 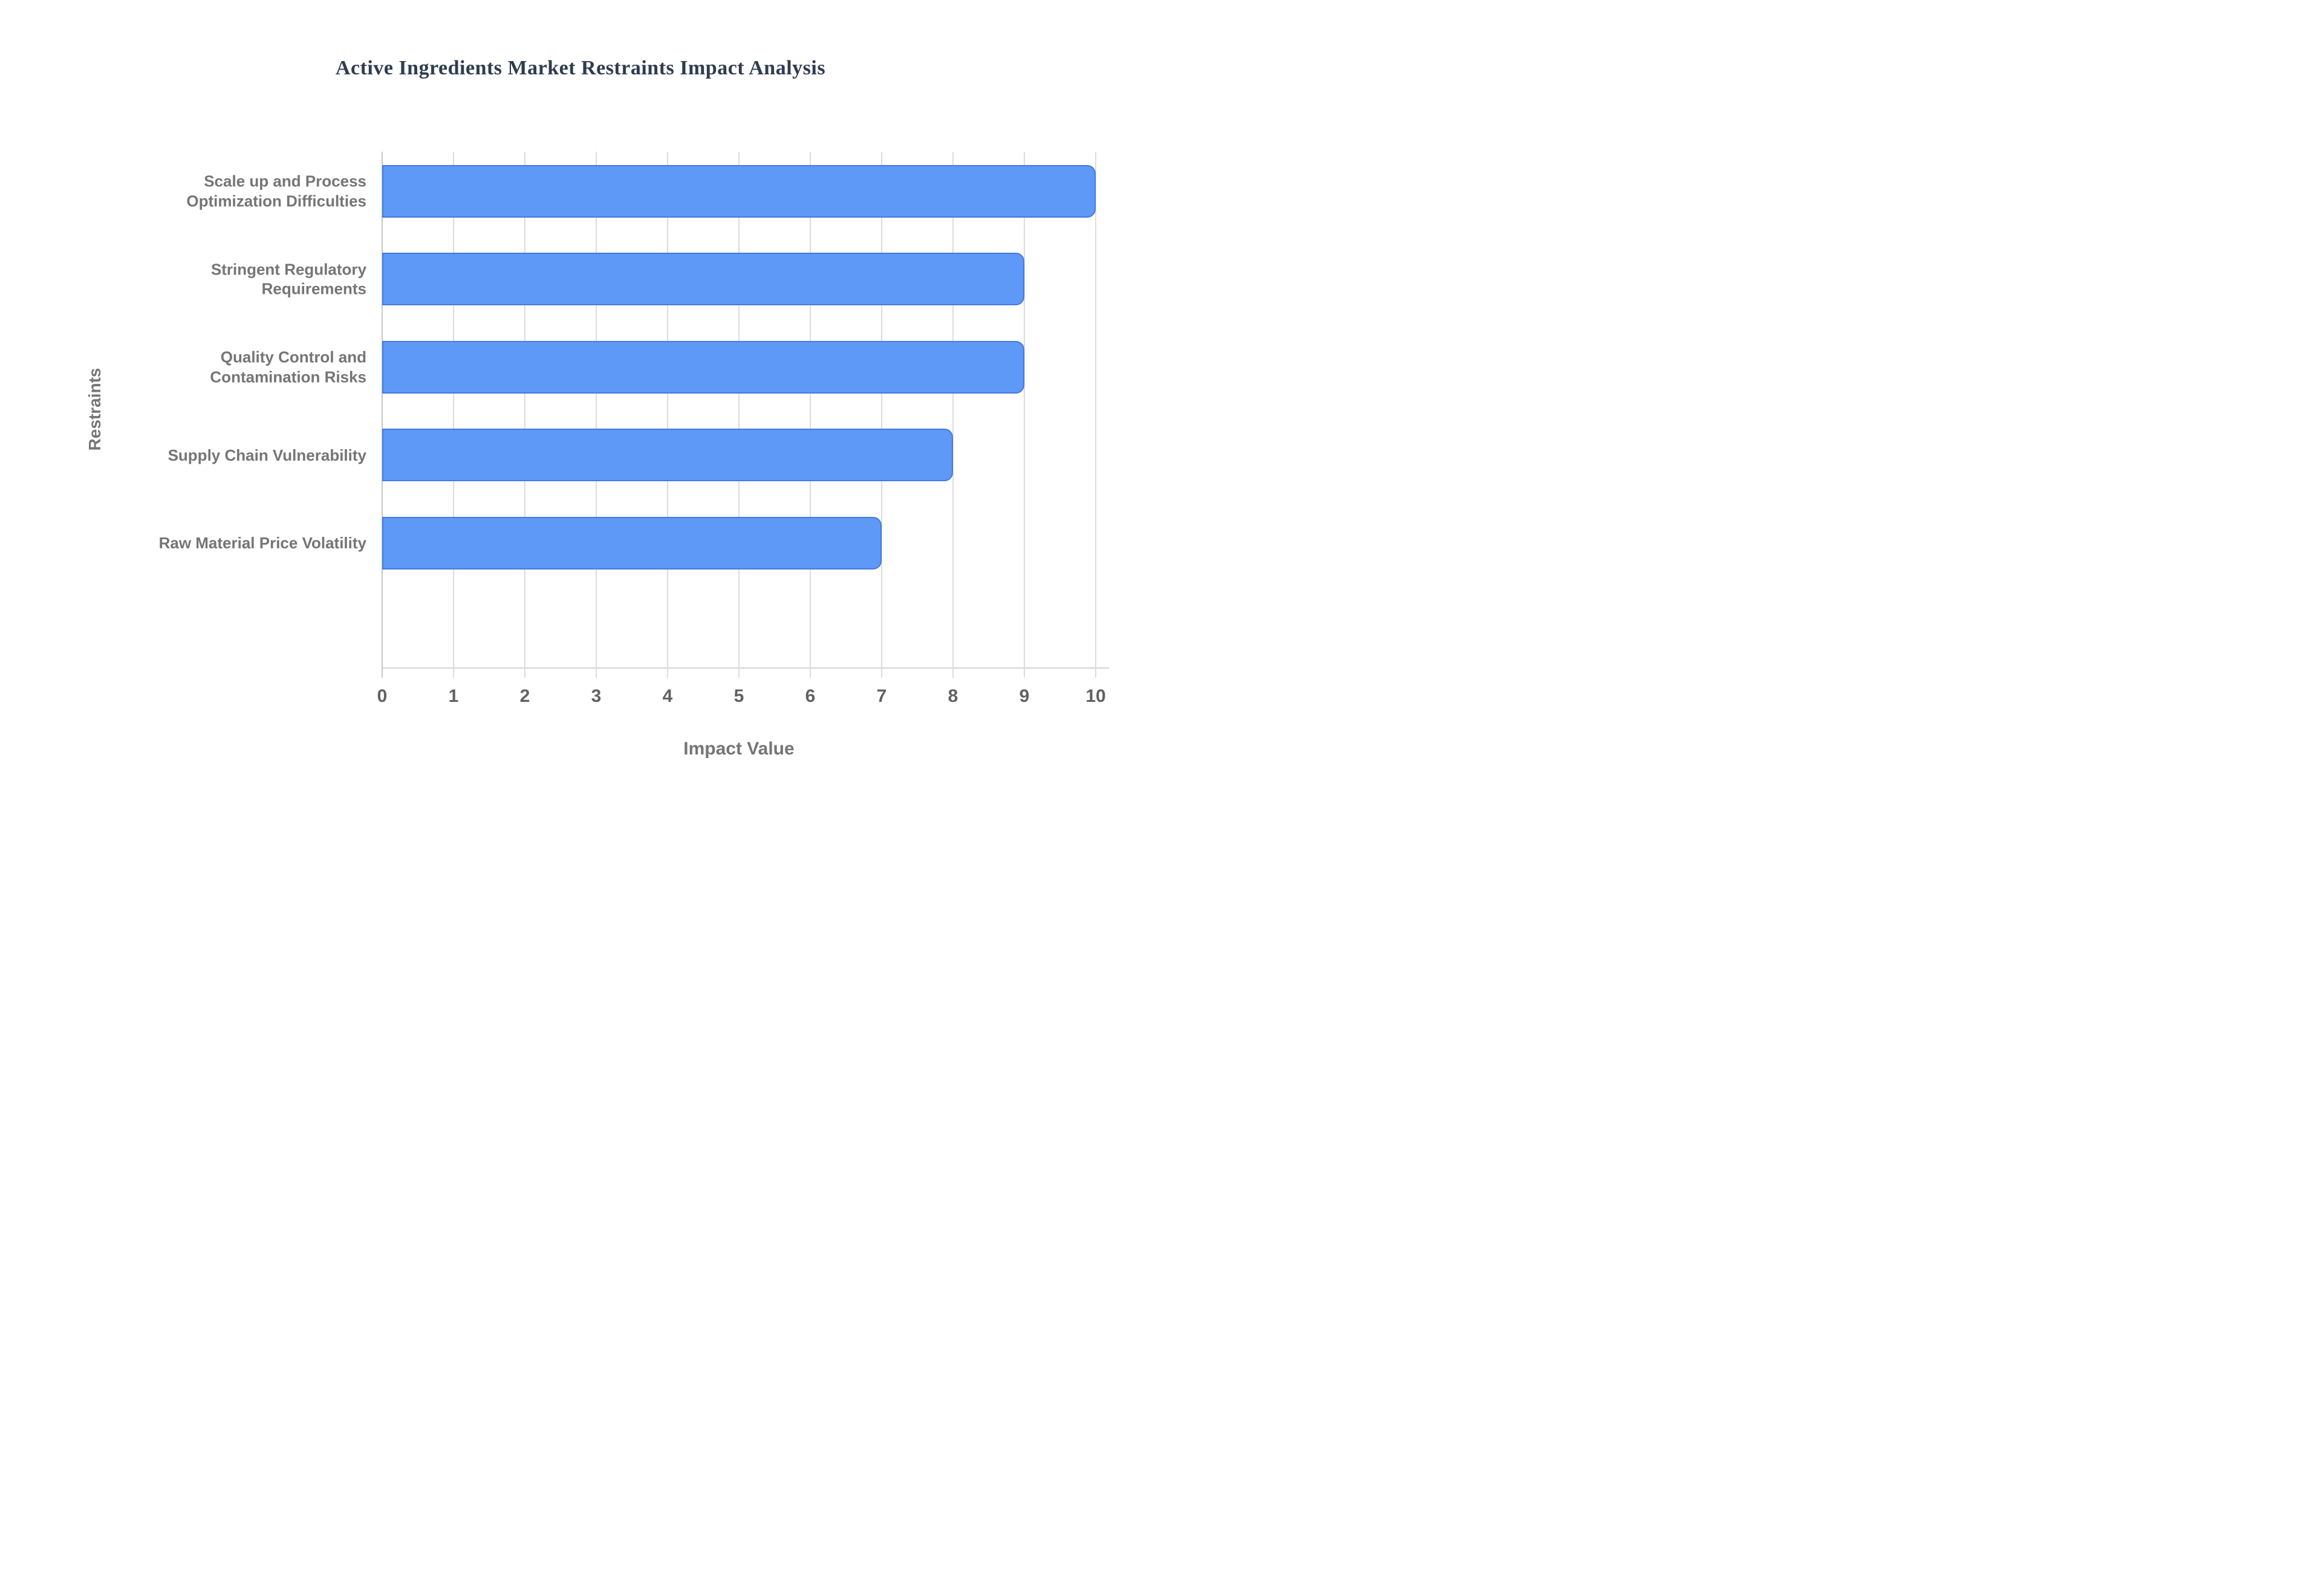 What do you see at coordinates (262, 542) in the screenshot?
I see `category-label: Raw Material Price Volatility` at bounding box center [262, 542].